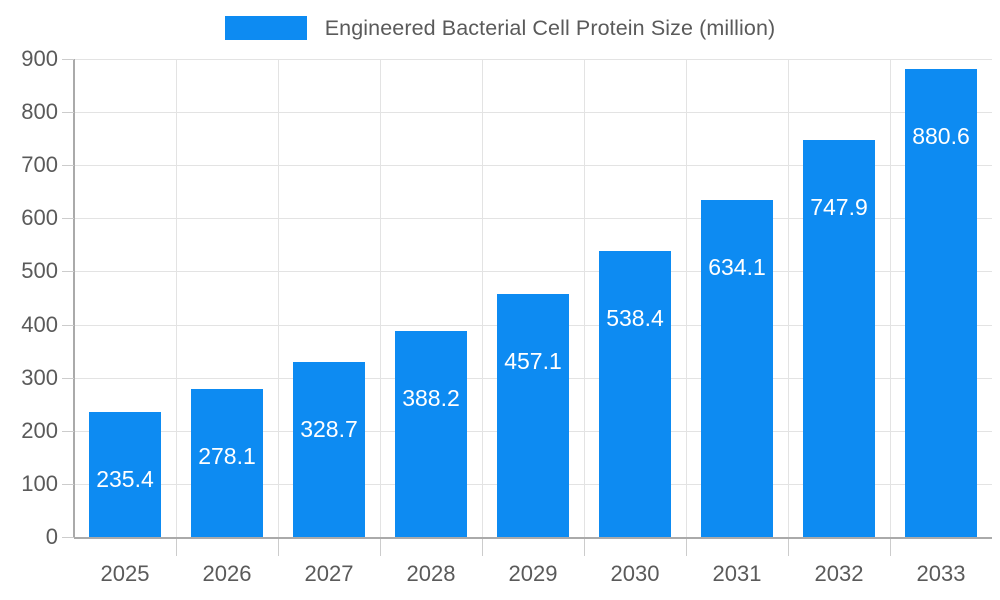 The image size is (1000, 600). What do you see at coordinates (839, 573) in the screenshot?
I see `x-axis-tick-label: 2032` at bounding box center [839, 573].